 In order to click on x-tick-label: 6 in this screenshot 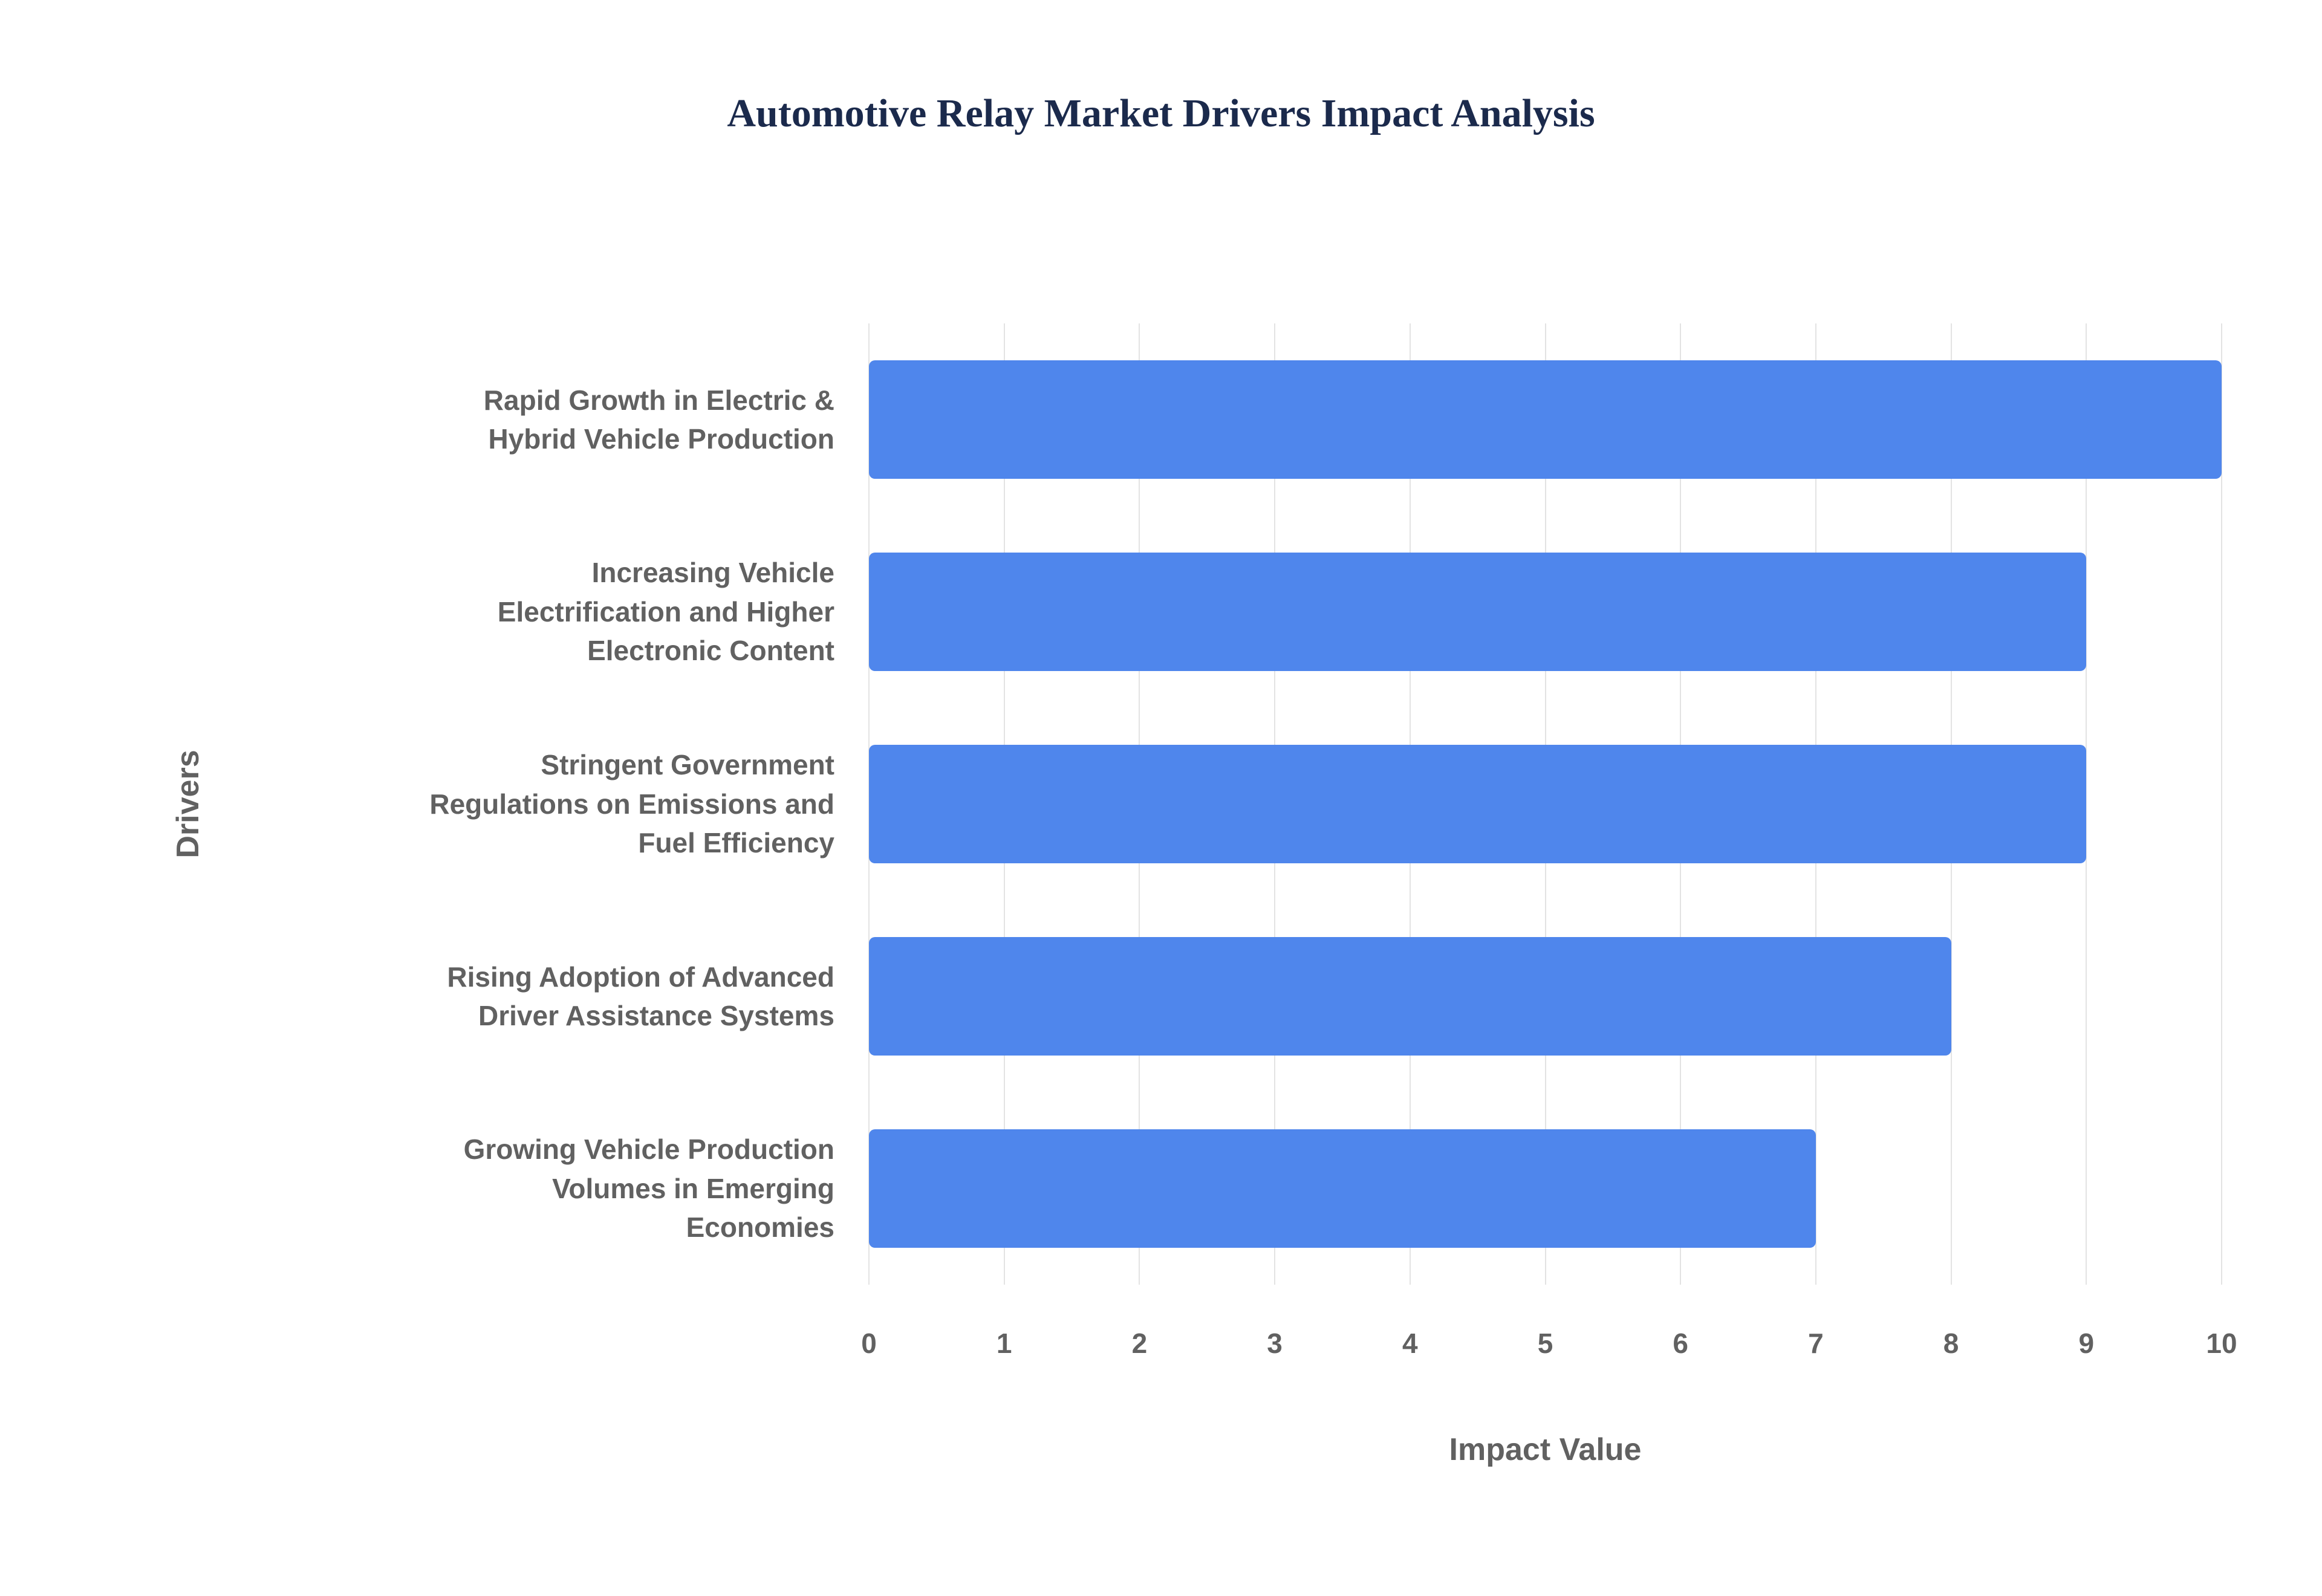, I will do `click(1680, 1343)`.